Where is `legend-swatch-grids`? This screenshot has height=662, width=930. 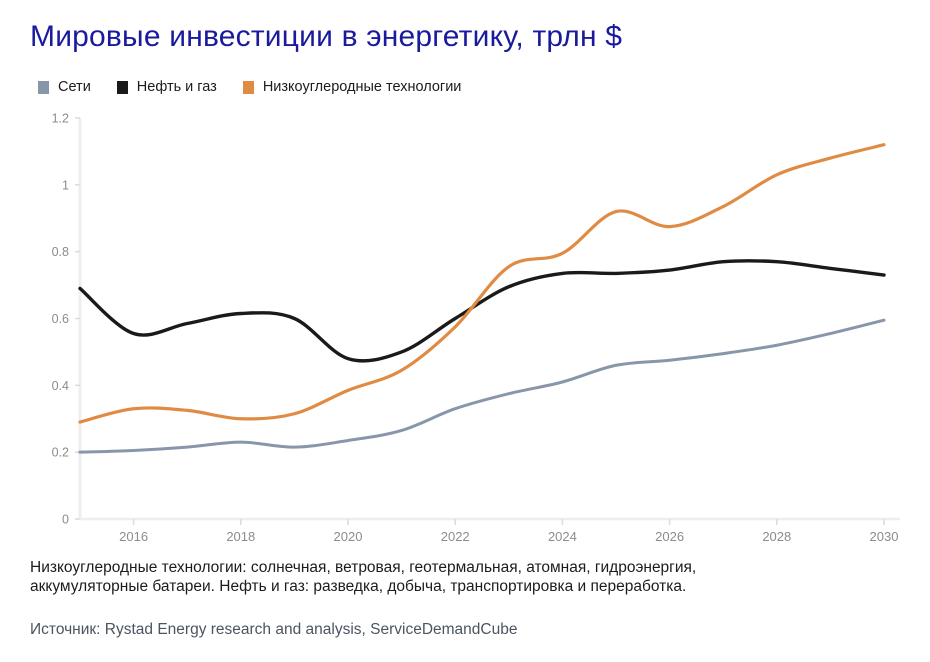
legend-swatch-grids is located at coordinates (43, 87).